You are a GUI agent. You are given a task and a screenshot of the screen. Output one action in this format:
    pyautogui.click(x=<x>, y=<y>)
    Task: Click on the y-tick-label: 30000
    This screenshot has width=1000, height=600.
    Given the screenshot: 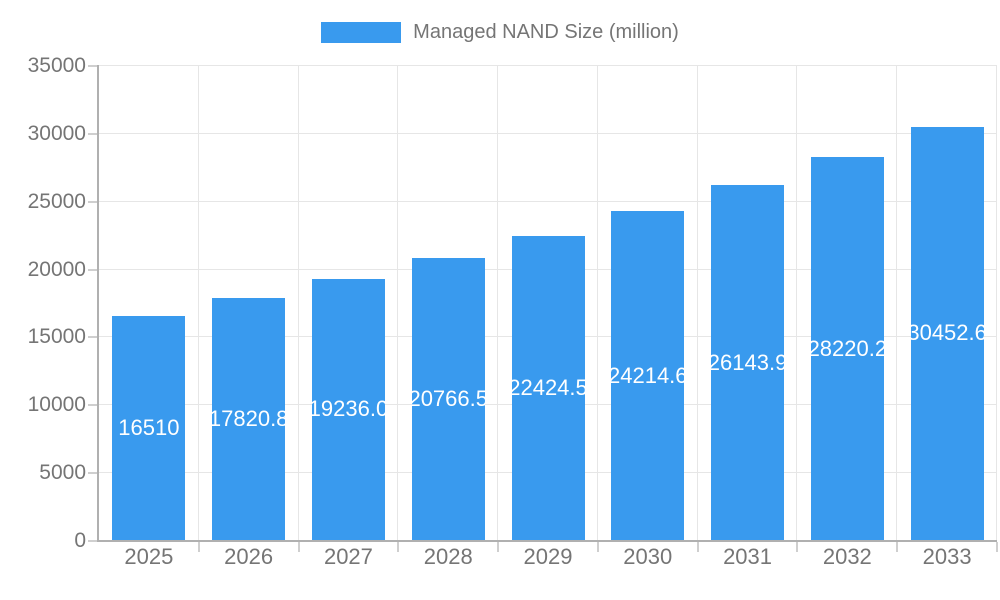 What is the action you would take?
    pyautogui.click(x=56, y=133)
    